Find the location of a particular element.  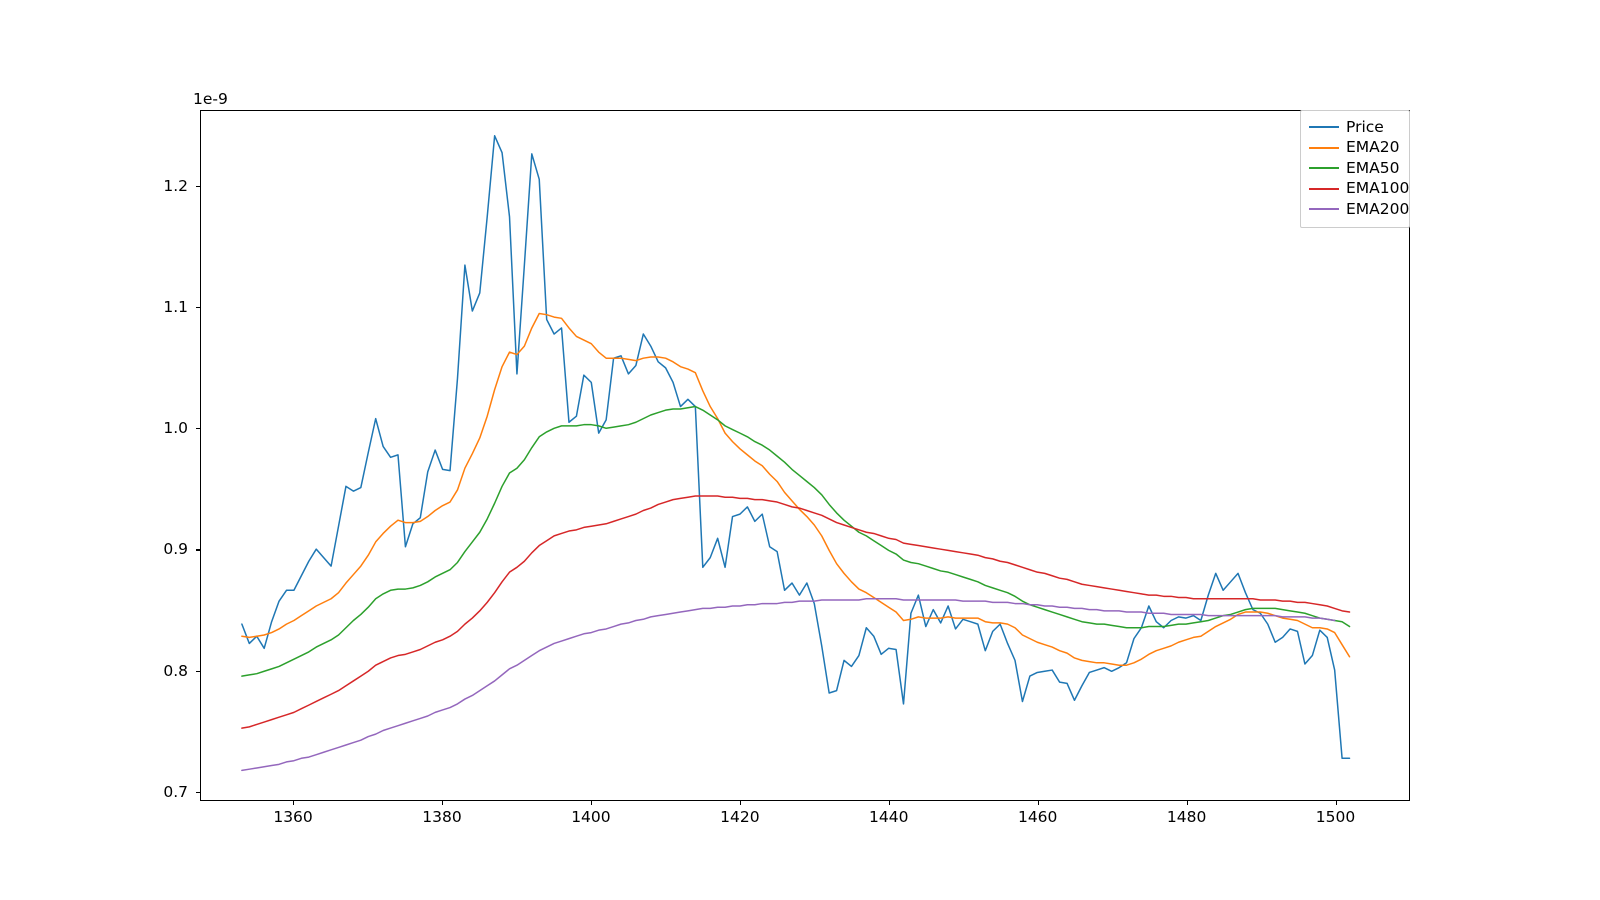

x-tick-label: 1380 is located at coordinates (442, 817).